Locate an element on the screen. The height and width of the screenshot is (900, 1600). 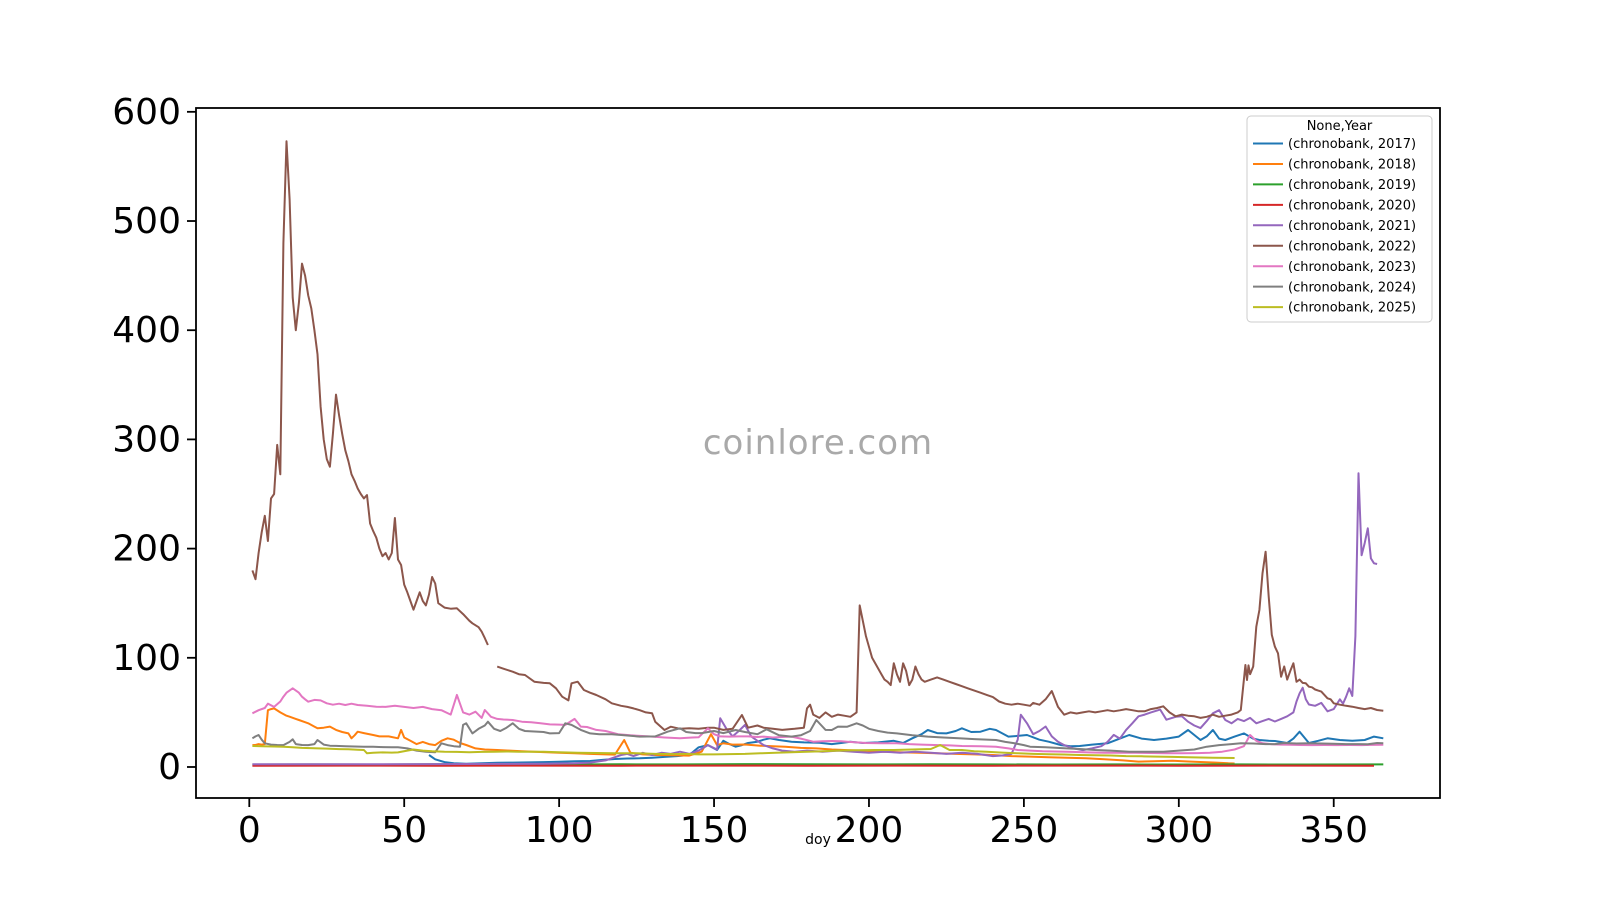
x-tick-label: 50 is located at coordinates (404, 830).